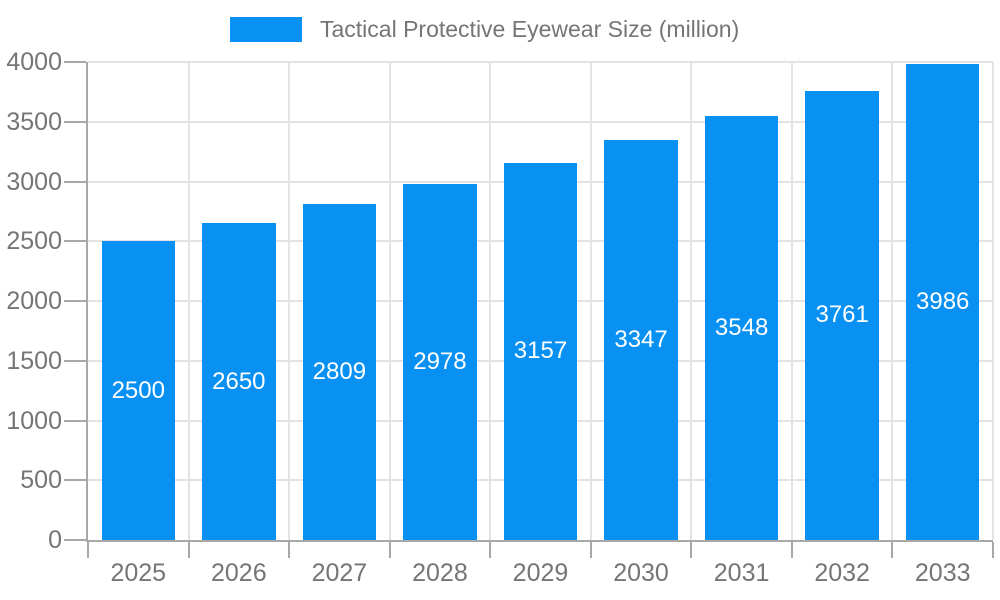  I want to click on bar-value-label: 2809, so click(339, 372).